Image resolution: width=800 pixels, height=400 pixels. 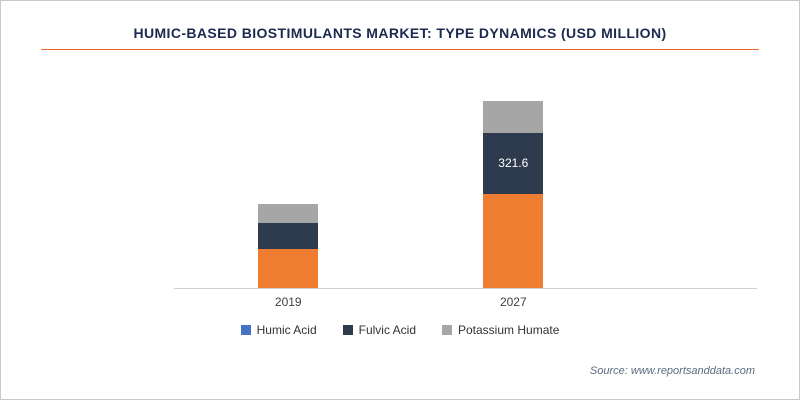 What do you see at coordinates (465, 300) in the screenshot?
I see `x-axis-labels: 2019 2027` at bounding box center [465, 300].